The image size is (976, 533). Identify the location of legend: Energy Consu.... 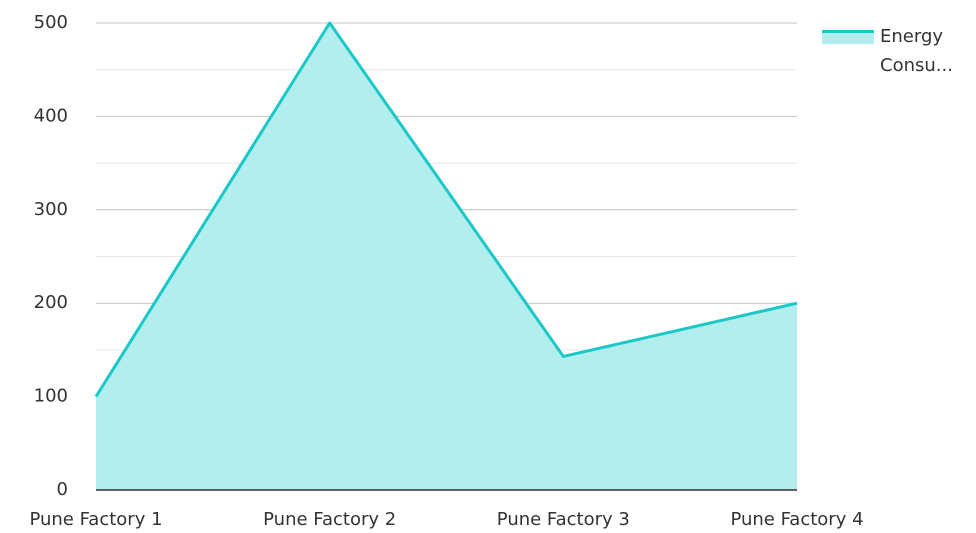
(897, 52).